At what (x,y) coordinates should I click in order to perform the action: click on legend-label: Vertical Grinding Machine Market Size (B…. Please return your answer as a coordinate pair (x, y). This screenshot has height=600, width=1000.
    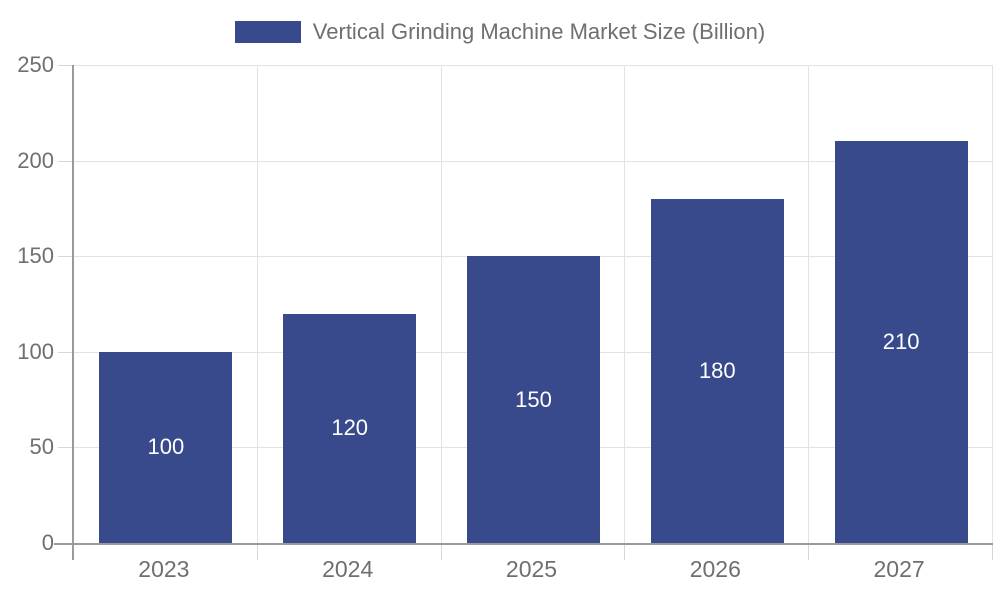
    Looking at the image, I should click on (539, 31).